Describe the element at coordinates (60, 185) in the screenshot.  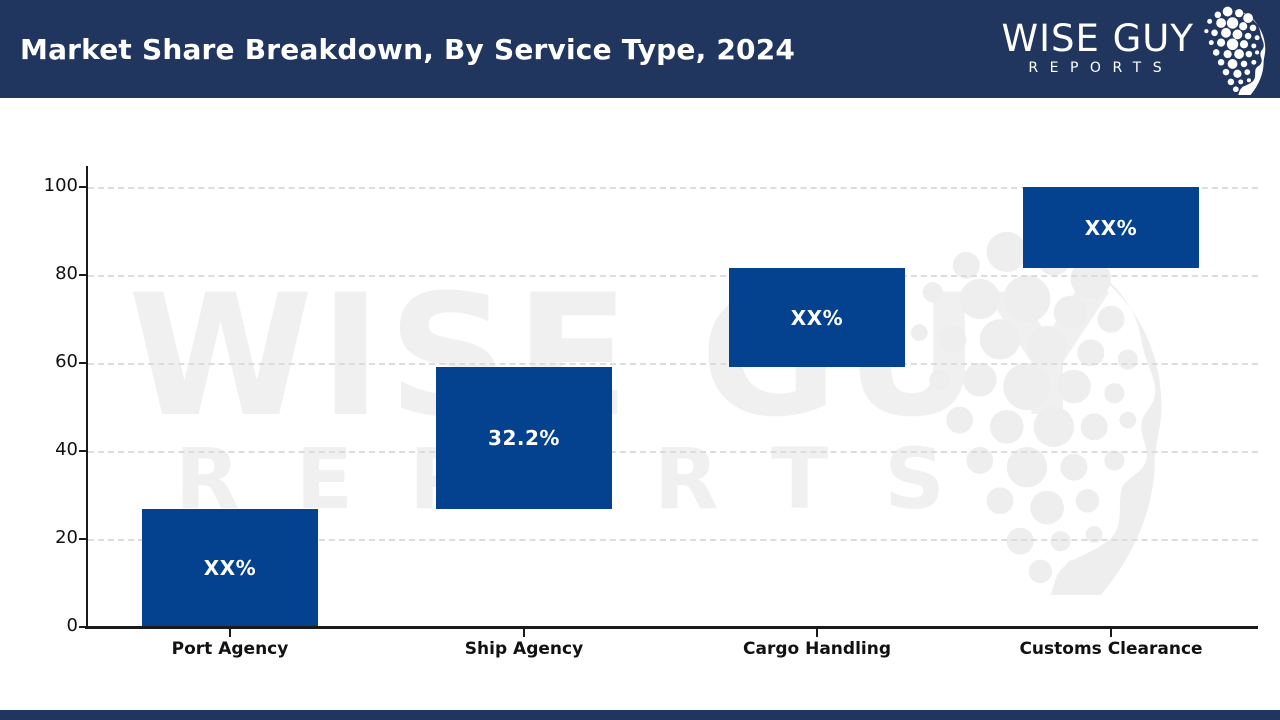
I see `y-tick-label-100: 100` at that location.